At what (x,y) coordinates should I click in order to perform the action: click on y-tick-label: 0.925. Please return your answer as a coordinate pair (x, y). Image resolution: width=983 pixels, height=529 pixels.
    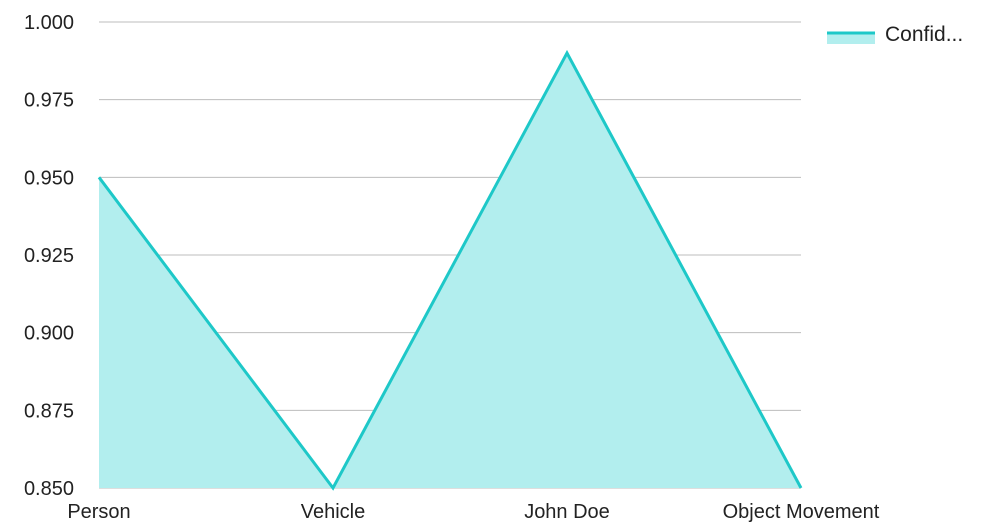
    Looking at the image, I should click on (49, 256).